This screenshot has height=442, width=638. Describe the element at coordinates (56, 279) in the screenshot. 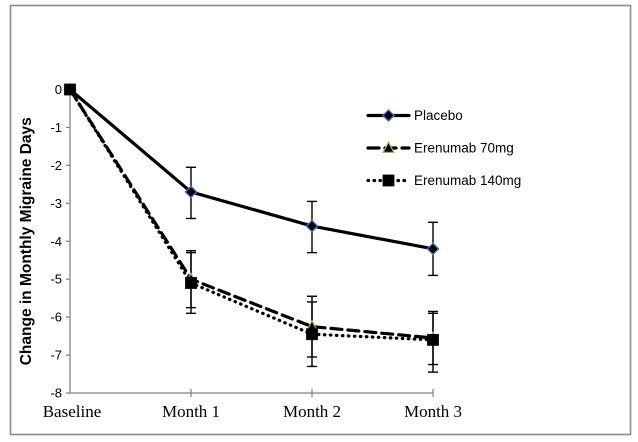

I see `y-tick-label: -5` at that location.